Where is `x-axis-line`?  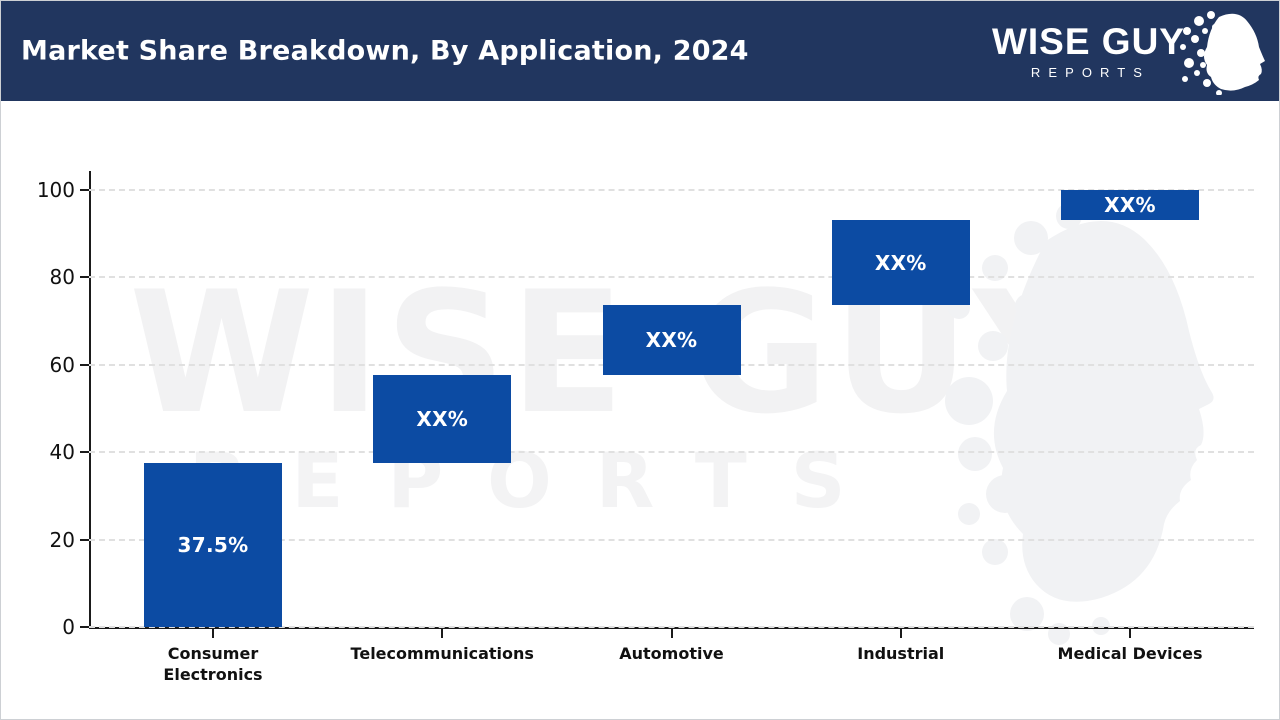 x-axis-line is located at coordinates (671, 628).